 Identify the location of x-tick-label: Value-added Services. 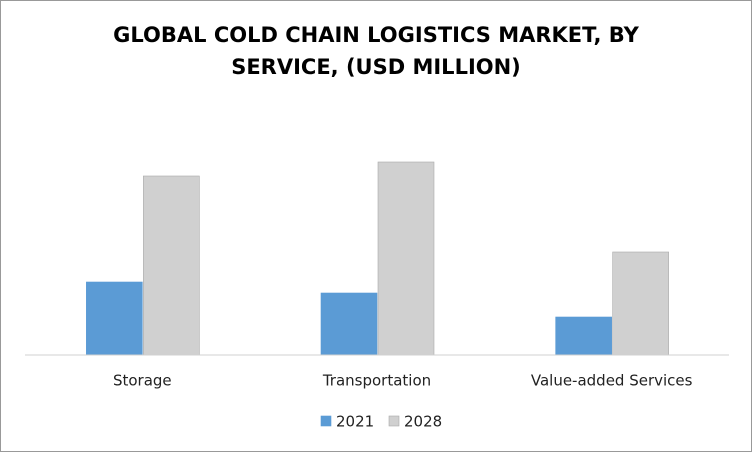
(612, 381).